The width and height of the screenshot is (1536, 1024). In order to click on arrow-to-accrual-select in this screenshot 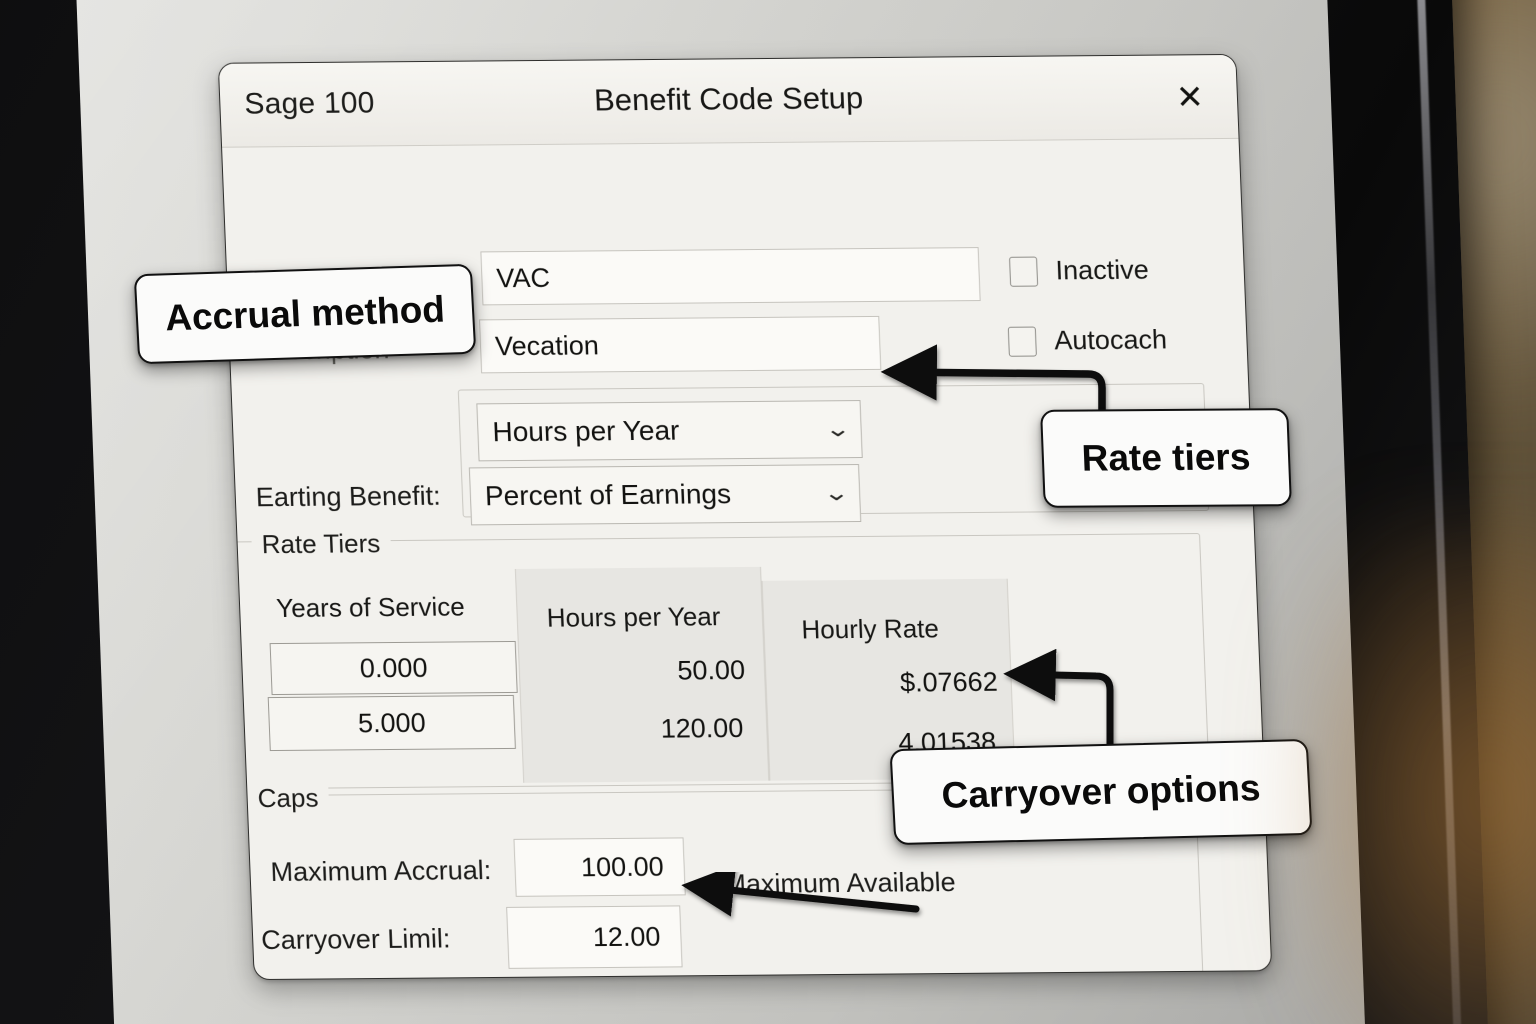, I will do `click(993, 389)`.